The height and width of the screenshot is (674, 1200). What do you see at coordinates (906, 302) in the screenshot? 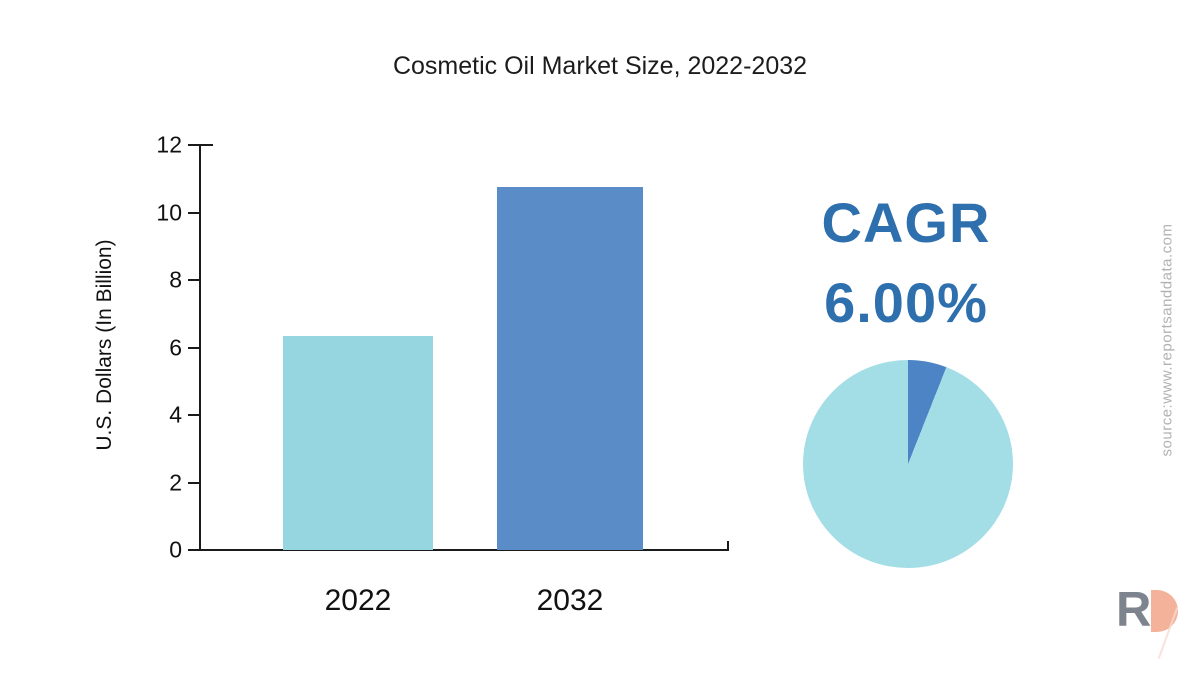
I see `cagr-value: 6.00%` at bounding box center [906, 302].